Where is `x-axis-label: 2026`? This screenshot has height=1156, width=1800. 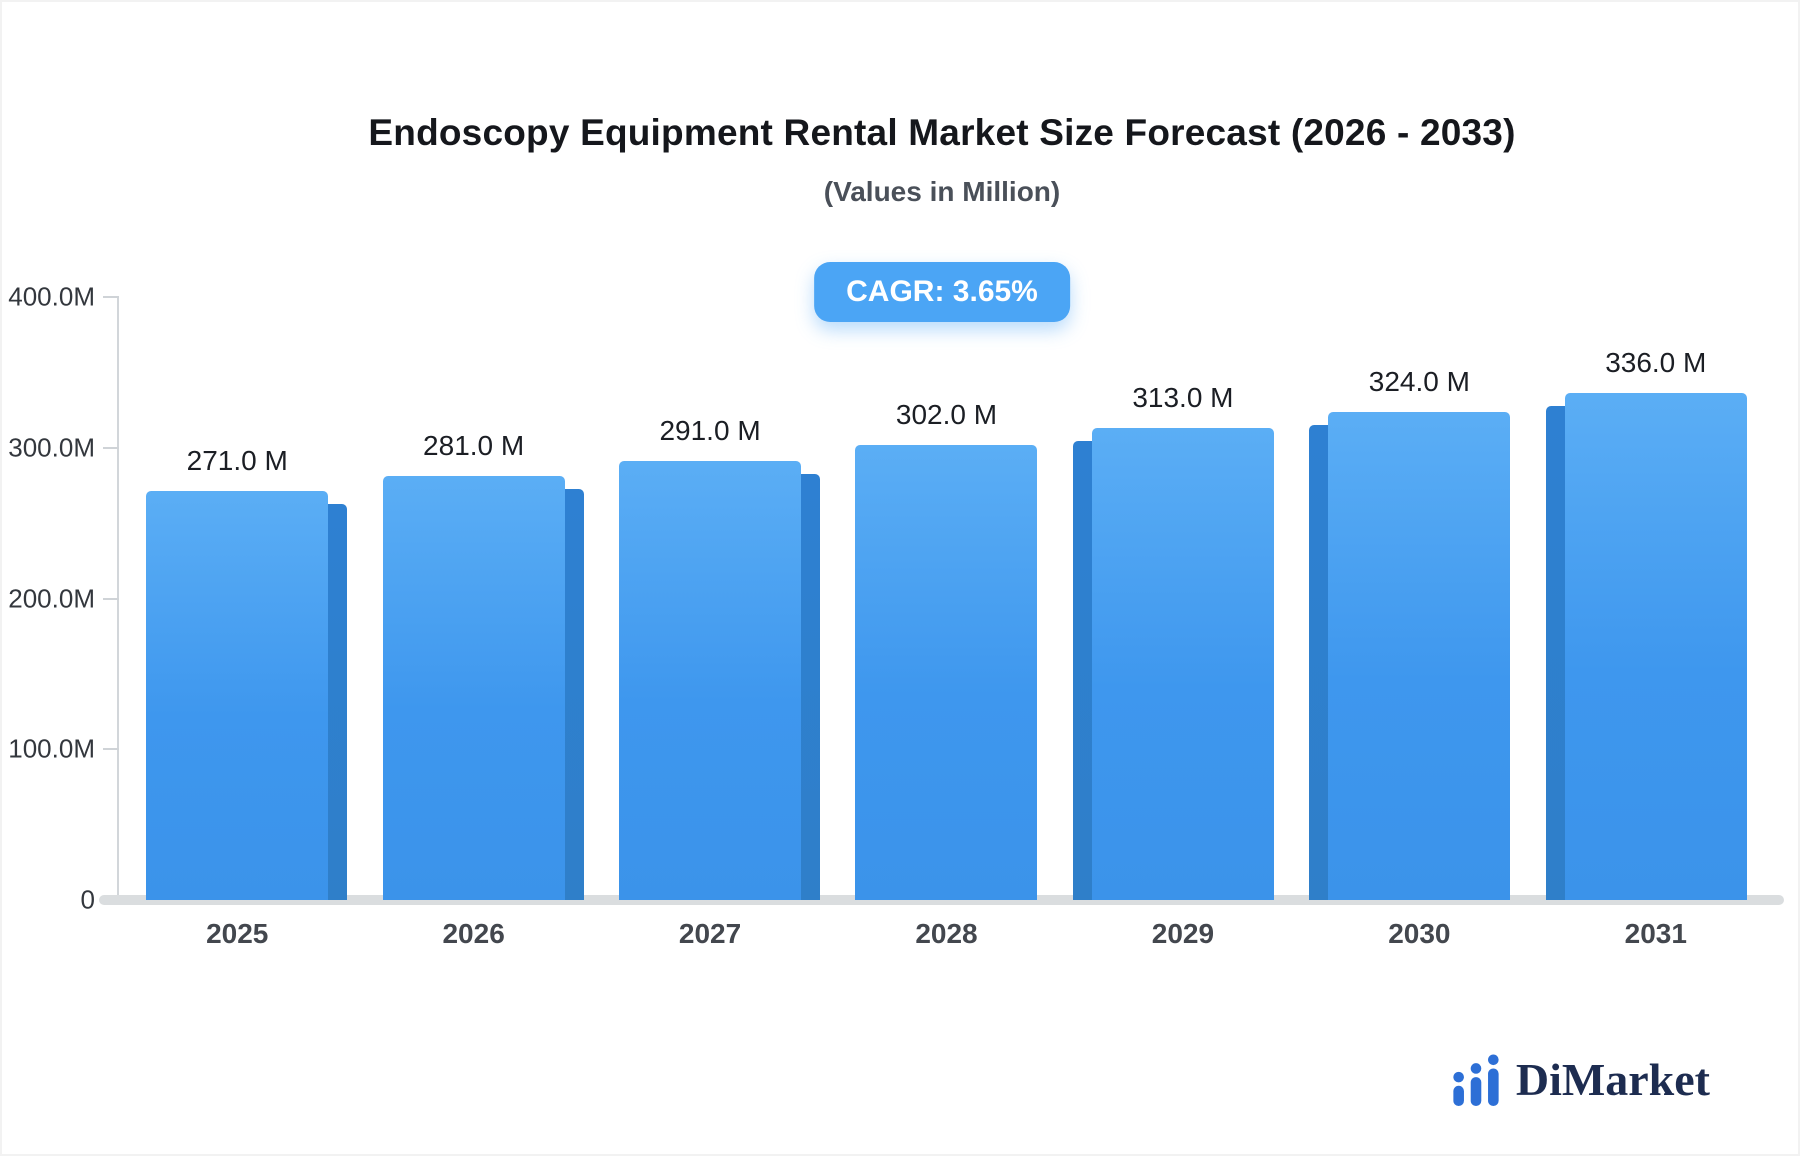 x-axis-label: 2026 is located at coordinates (473, 933).